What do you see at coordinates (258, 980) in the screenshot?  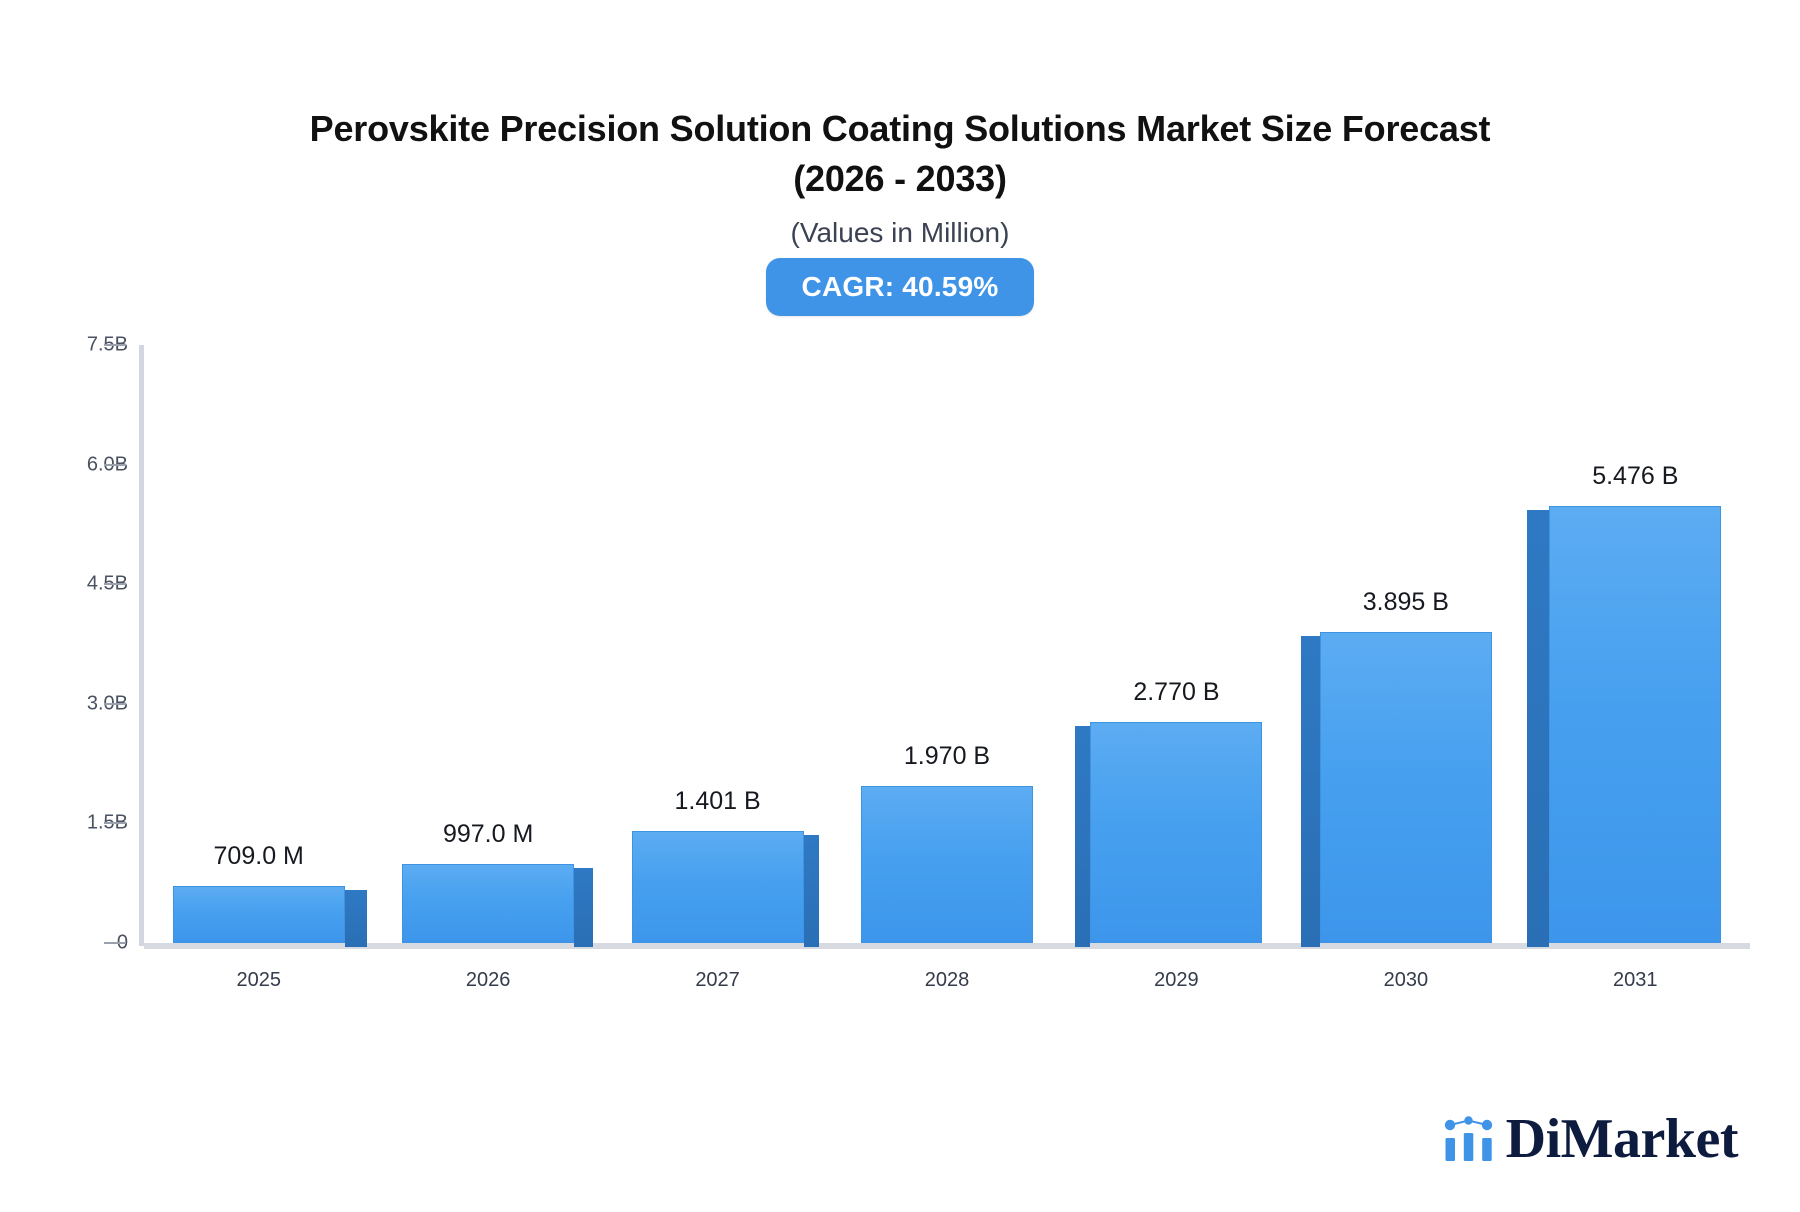 I see `x-axis-label-2025: 2025` at bounding box center [258, 980].